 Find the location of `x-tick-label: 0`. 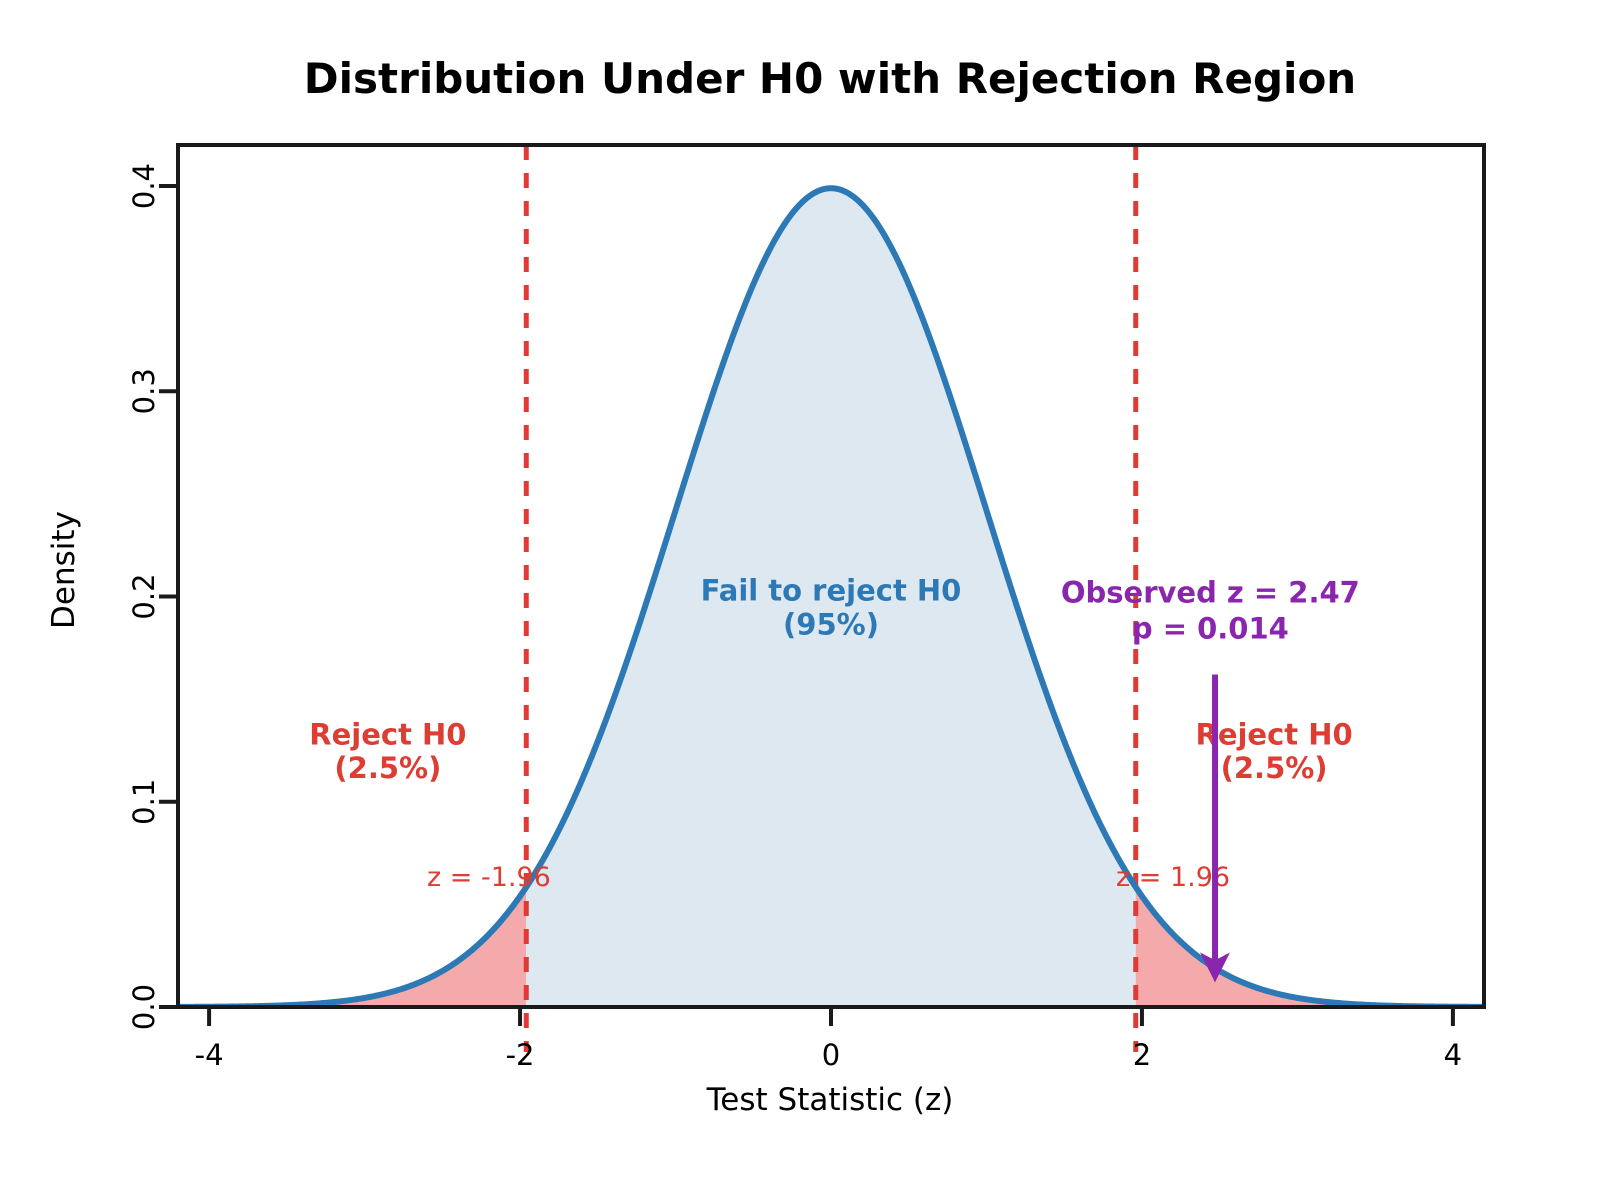

x-tick-label: 0 is located at coordinates (831, 1055).